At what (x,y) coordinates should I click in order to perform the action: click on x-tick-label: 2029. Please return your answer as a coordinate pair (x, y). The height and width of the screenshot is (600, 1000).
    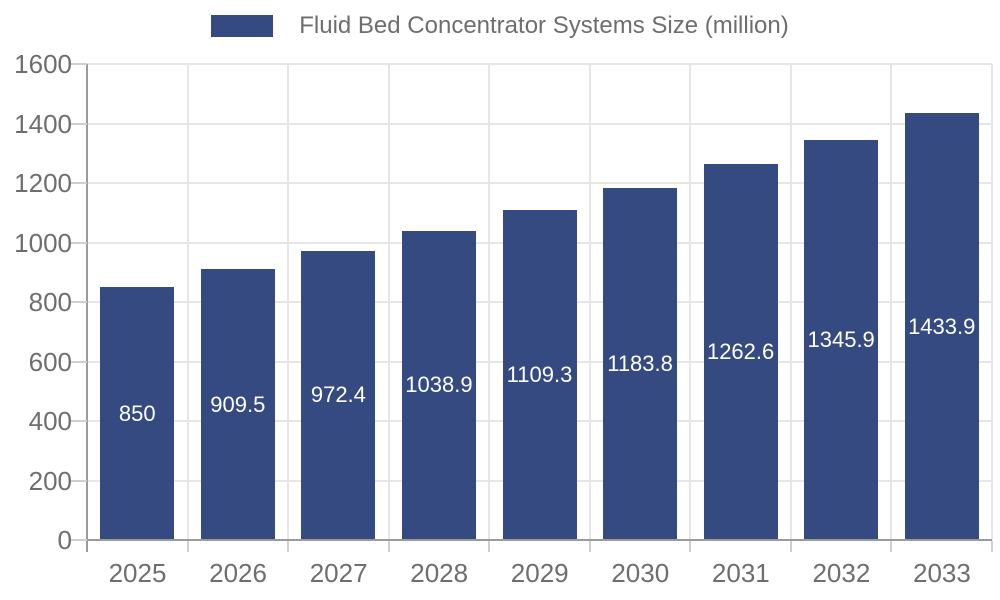
    Looking at the image, I should click on (539, 573).